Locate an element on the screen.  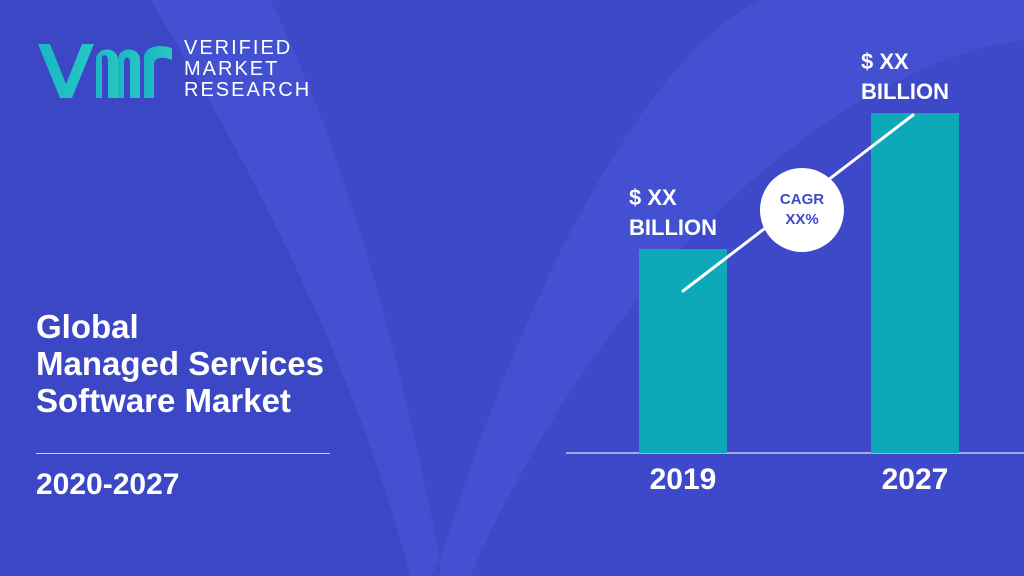
bar-2019 is located at coordinates (683, 351).